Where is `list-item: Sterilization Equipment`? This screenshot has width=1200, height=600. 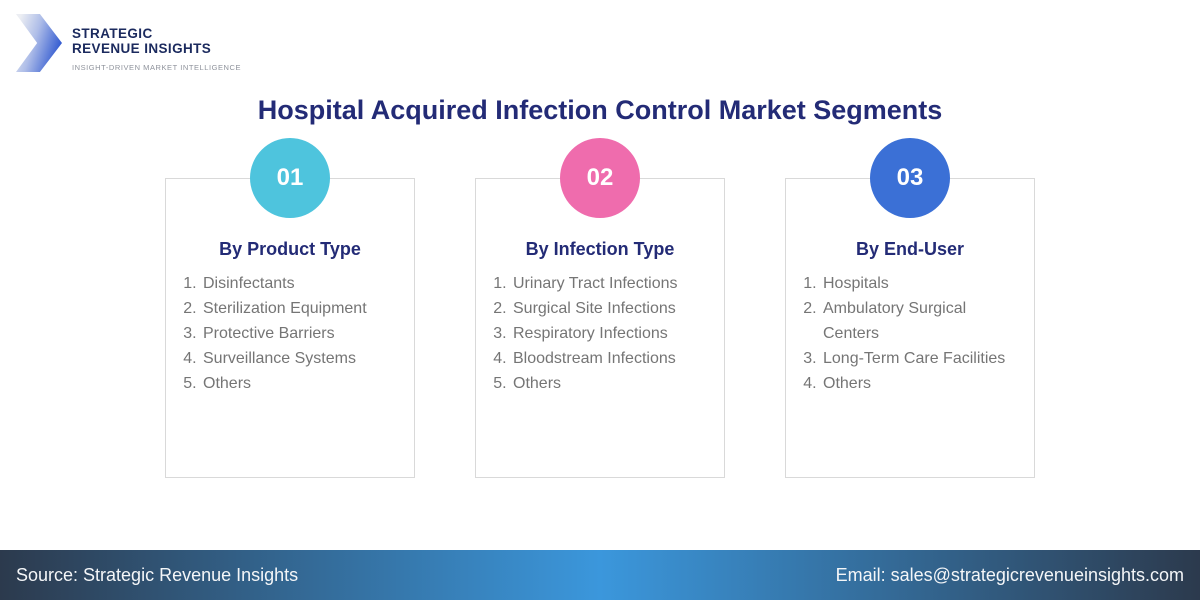 list-item: Sterilization Equipment is located at coordinates (297, 308).